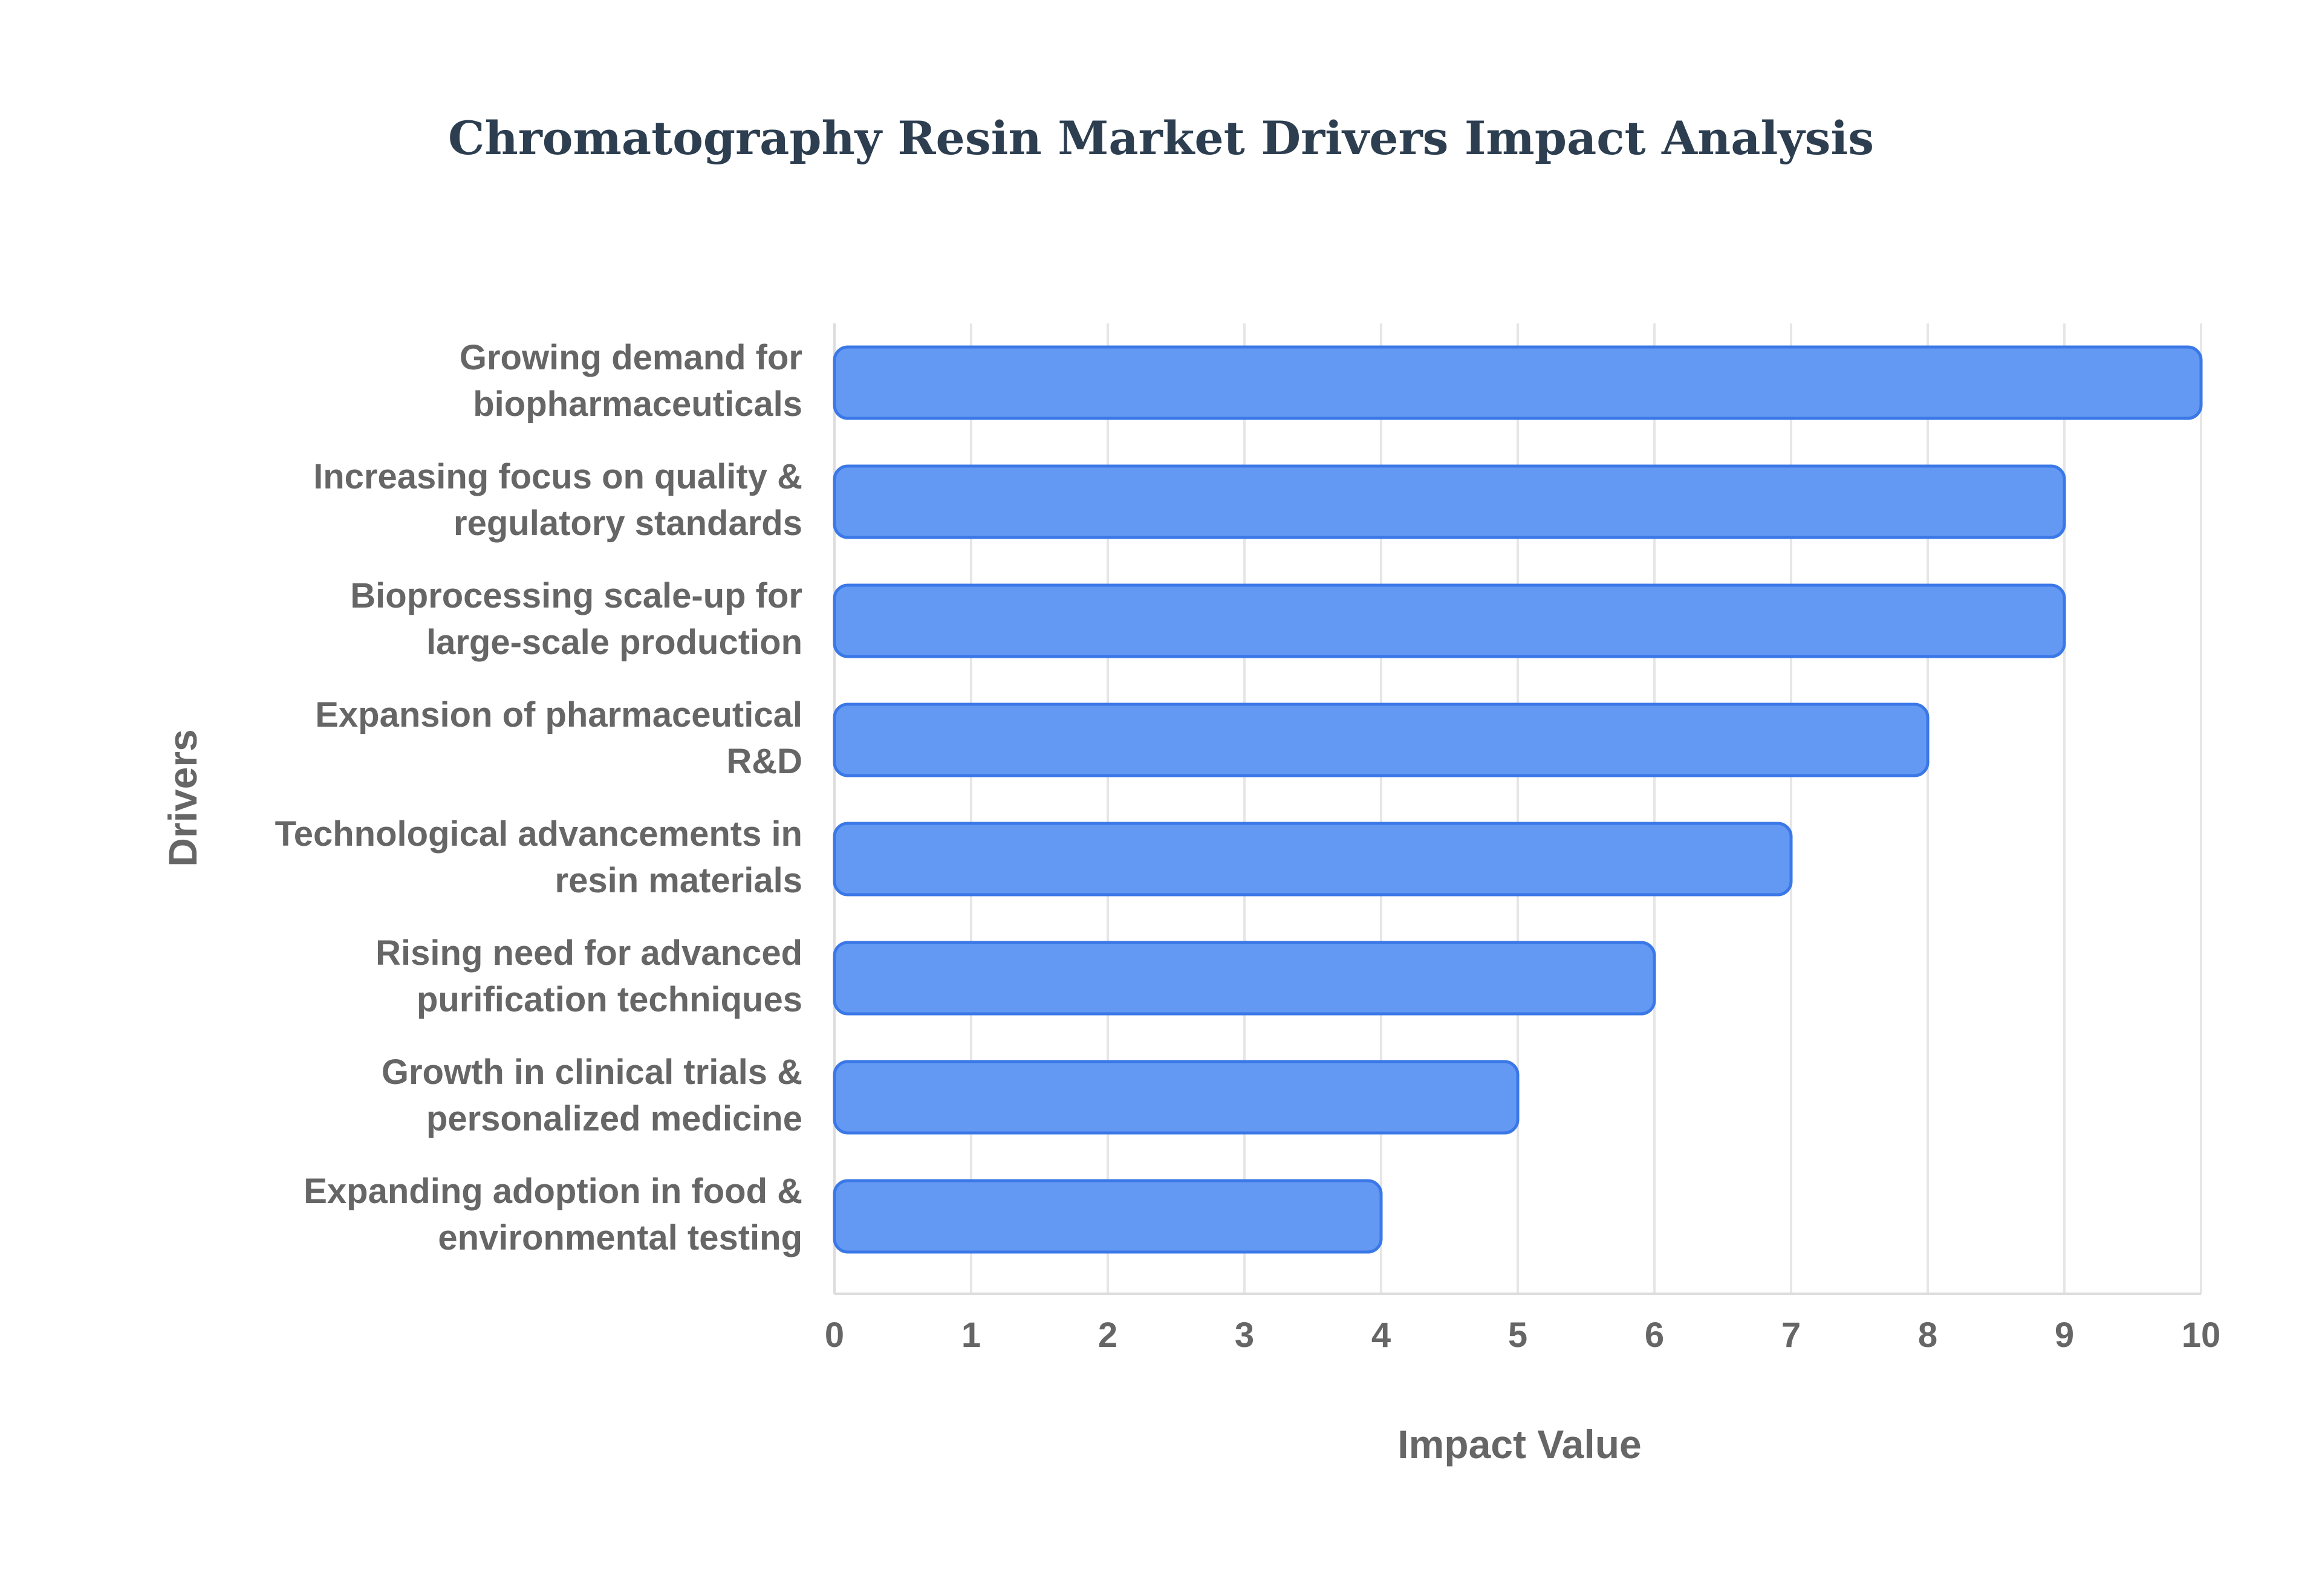 Image resolution: width=2322 pixels, height=1596 pixels. I want to click on x-tick-label: 8, so click(1927, 1335).